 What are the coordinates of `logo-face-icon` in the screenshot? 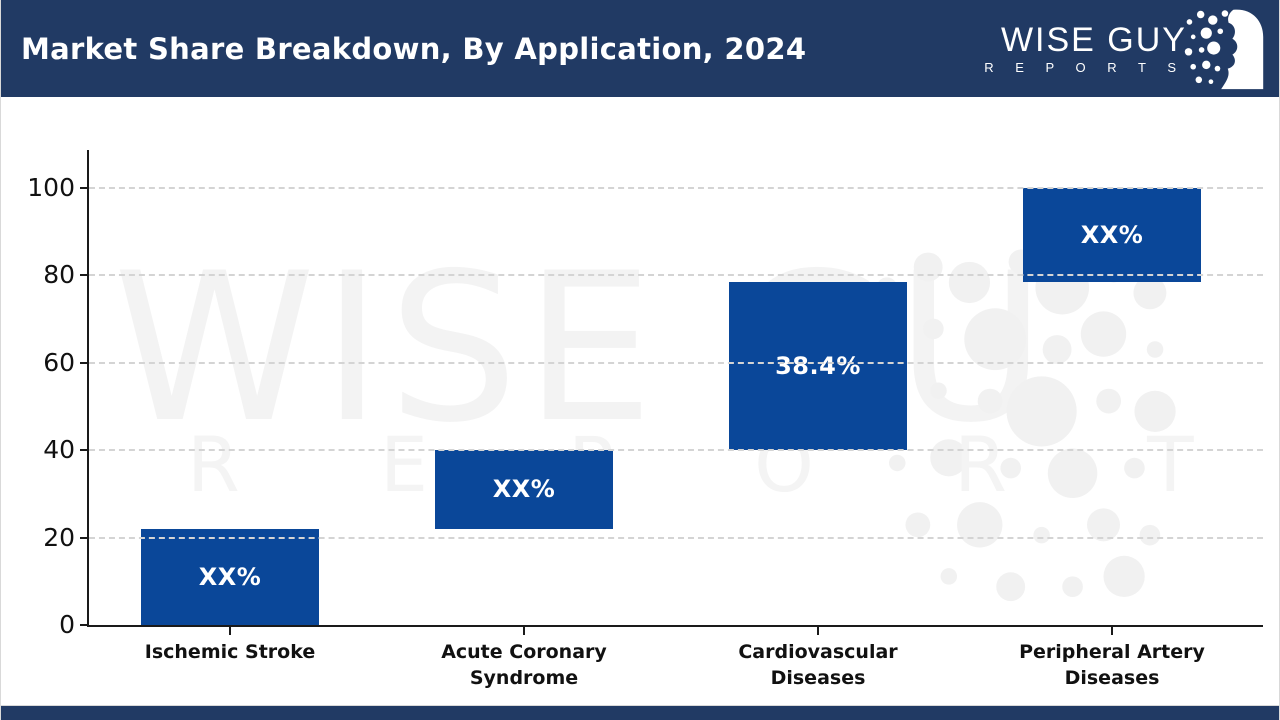 It's located at (1224, 49).